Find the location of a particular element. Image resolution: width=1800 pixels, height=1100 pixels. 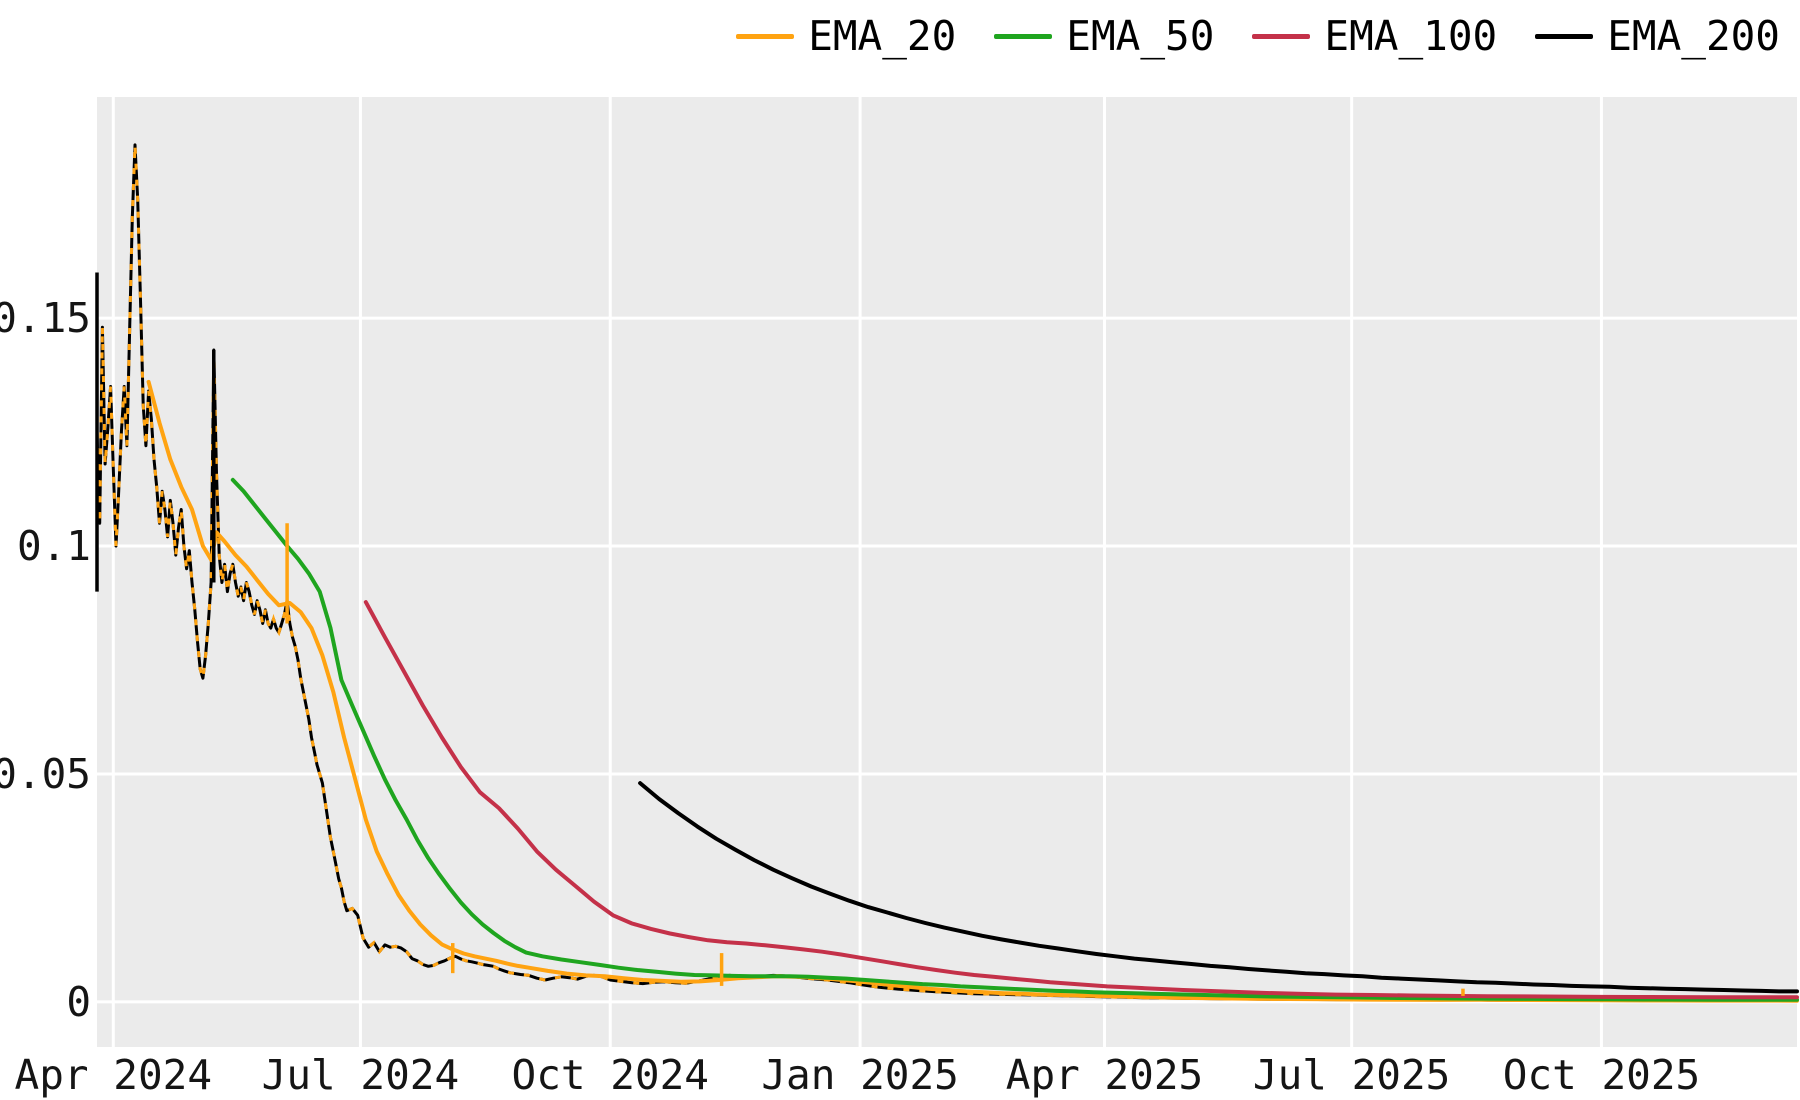

y-tick-label: 0.1 is located at coordinates (53, 546).